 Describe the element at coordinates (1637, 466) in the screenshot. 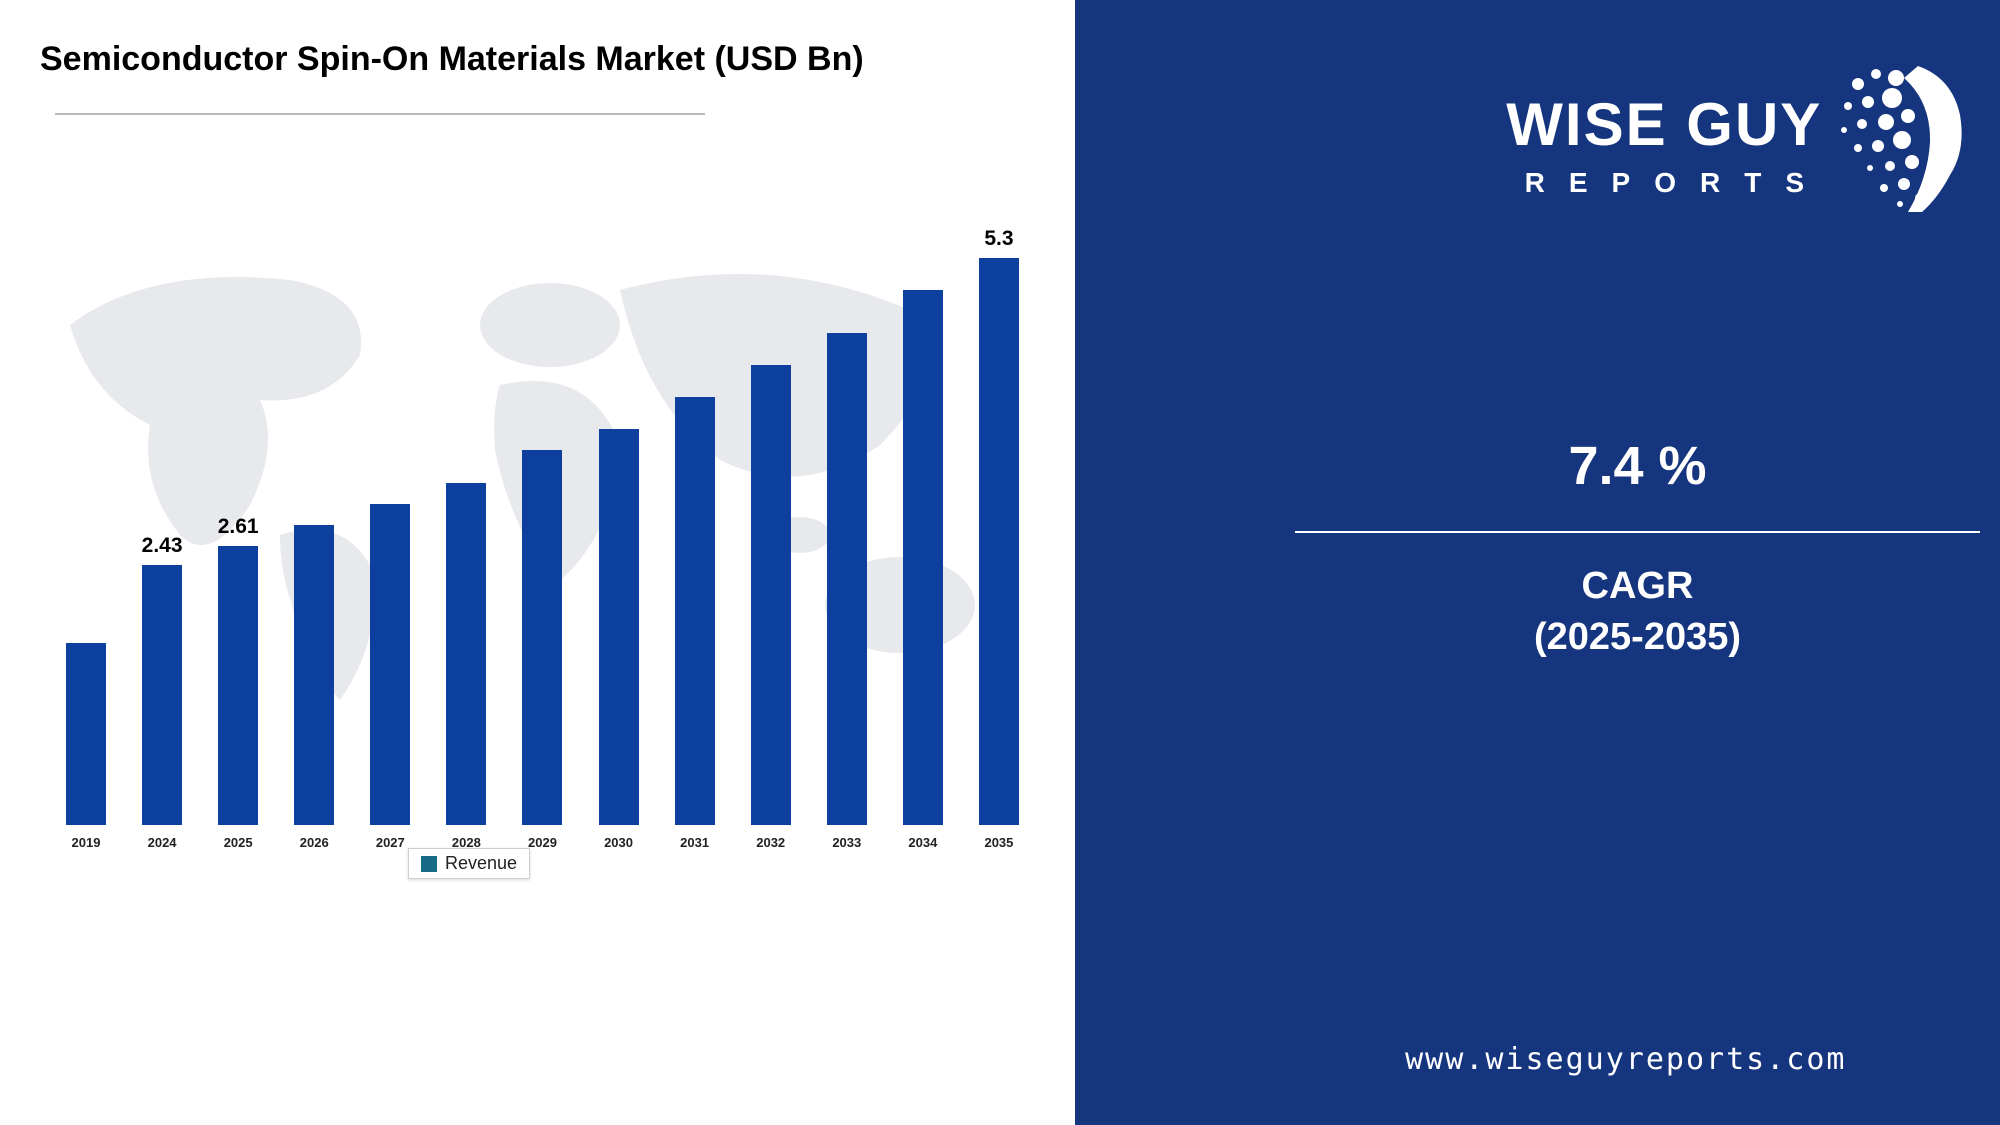

I see `cagr-value: 7.4 %` at that location.